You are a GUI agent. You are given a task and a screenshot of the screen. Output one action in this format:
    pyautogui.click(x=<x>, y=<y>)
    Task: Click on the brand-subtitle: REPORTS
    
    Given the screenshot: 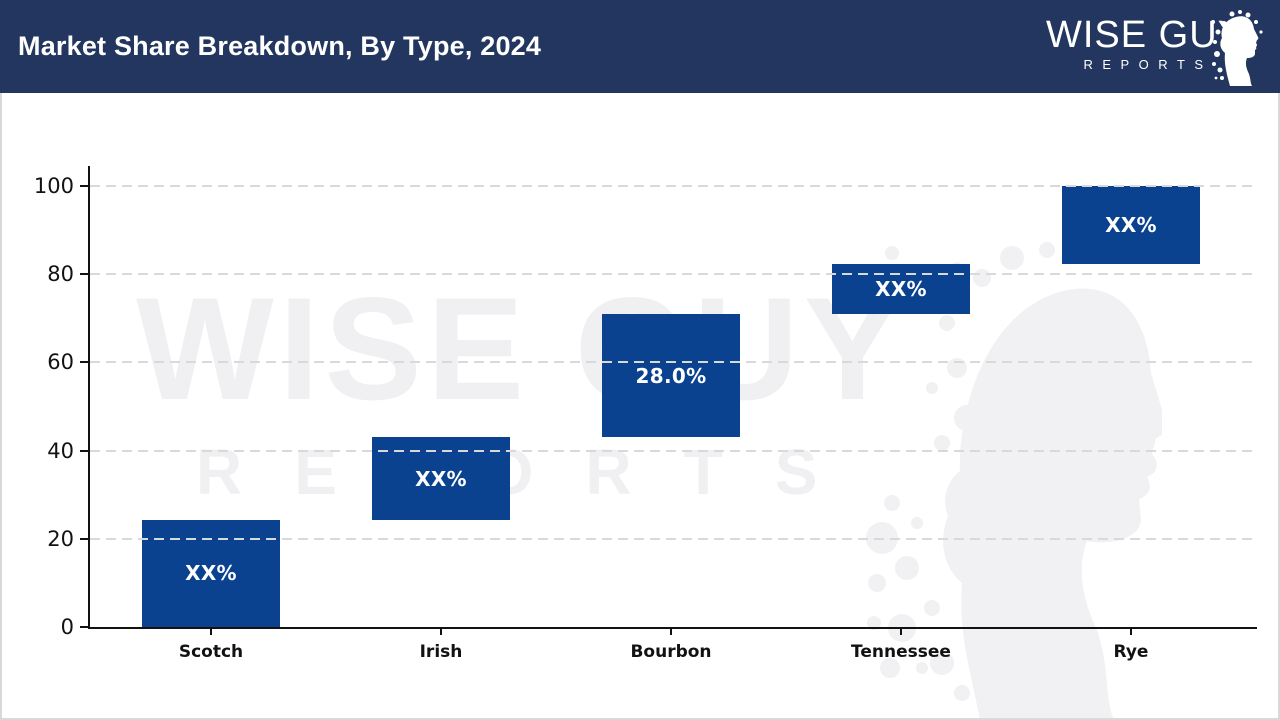 What is the action you would take?
    pyautogui.click(x=1148, y=64)
    